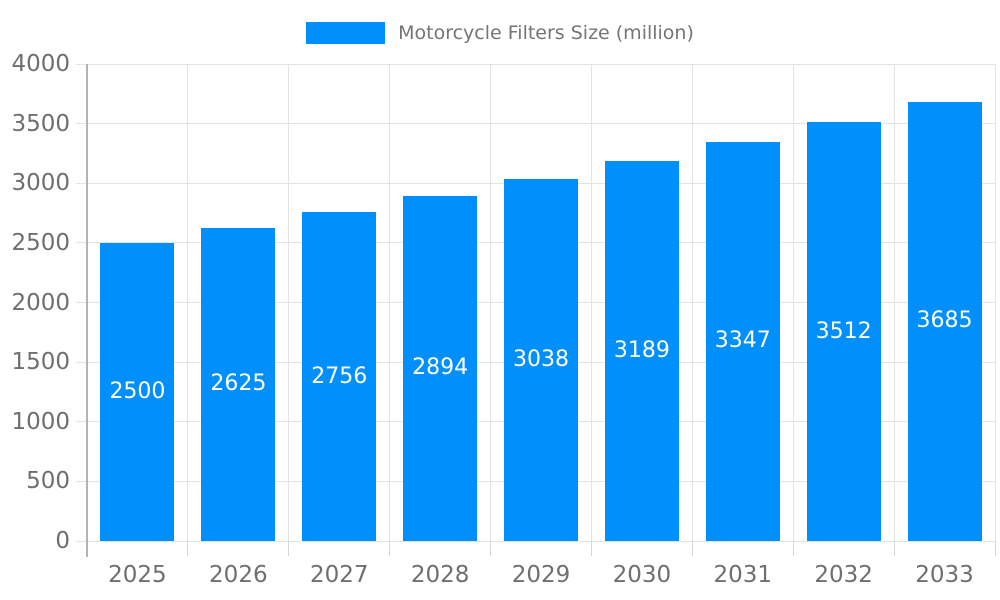 The width and height of the screenshot is (1000, 600). I want to click on y-axis-line, so click(86, 310).